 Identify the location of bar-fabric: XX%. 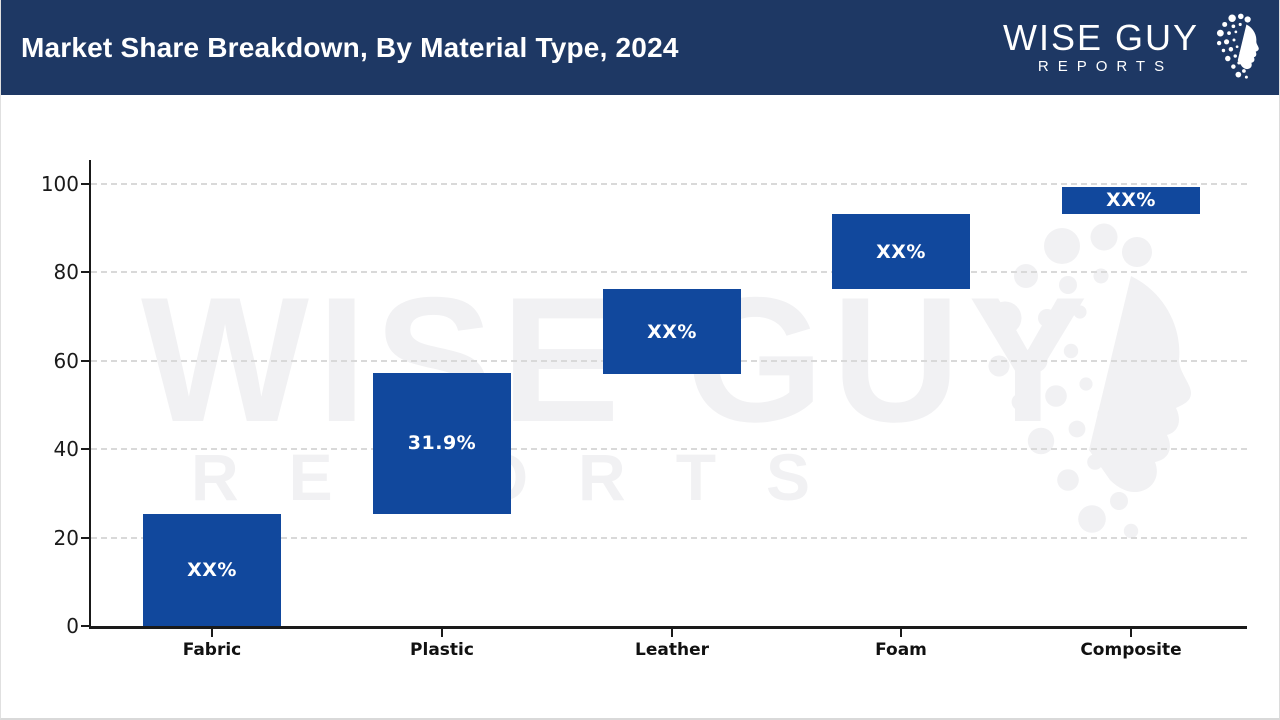
(212, 569).